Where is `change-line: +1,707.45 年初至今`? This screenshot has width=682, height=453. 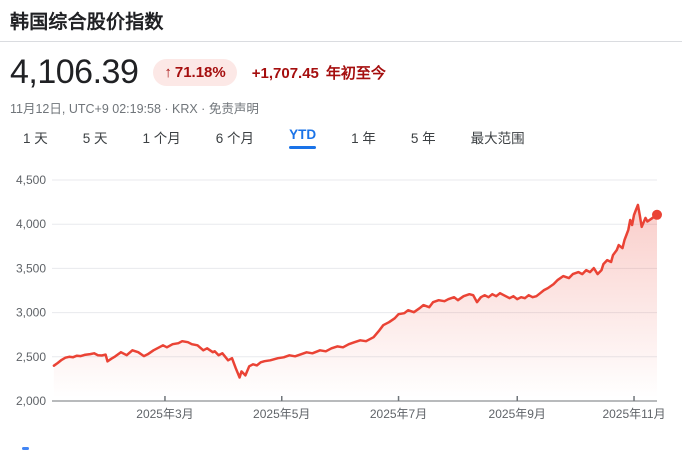 change-line: +1,707.45 年初至今 is located at coordinates (319, 72).